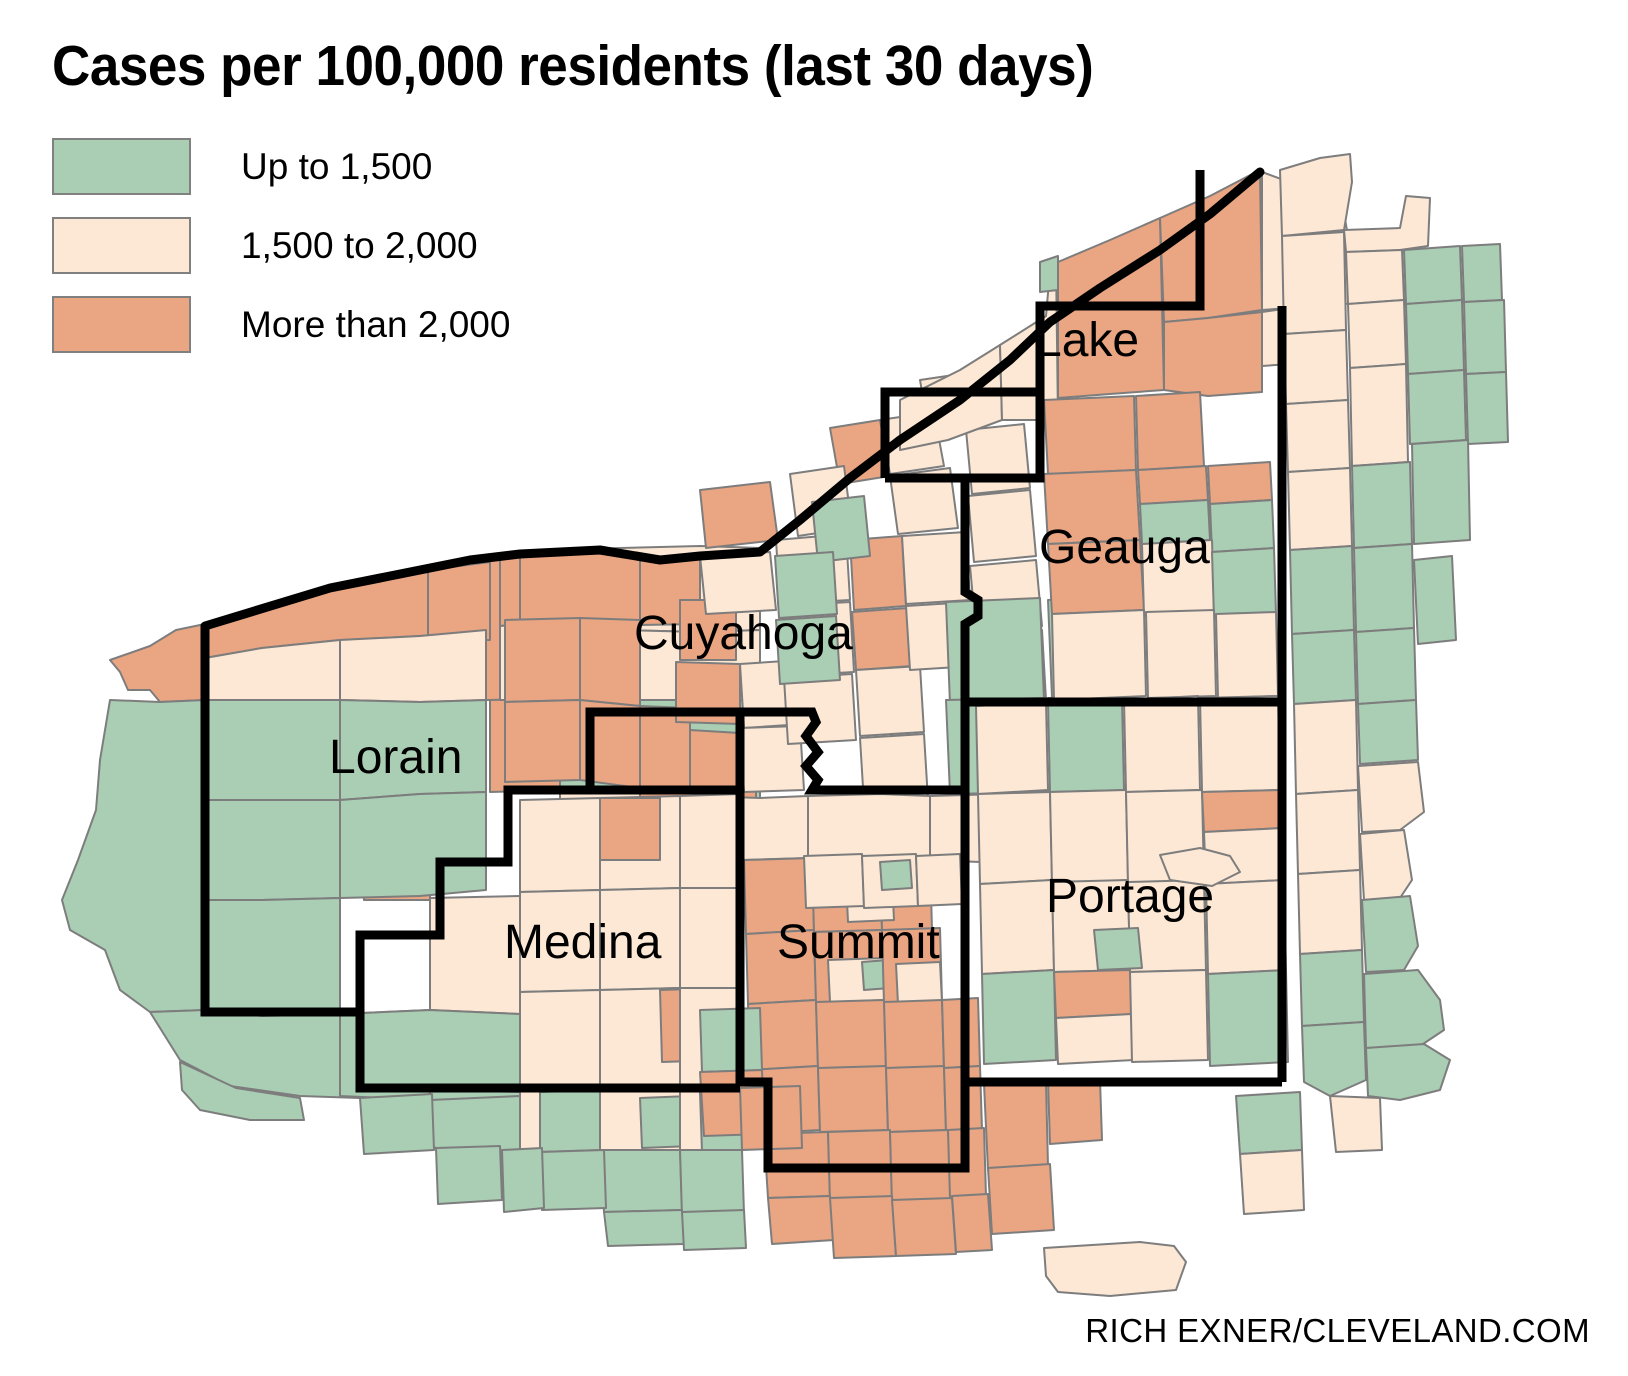 The width and height of the screenshot is (1628, 1376). I want to click on legend-label-mid: 1,500 to 2,000, so click(359, 245).